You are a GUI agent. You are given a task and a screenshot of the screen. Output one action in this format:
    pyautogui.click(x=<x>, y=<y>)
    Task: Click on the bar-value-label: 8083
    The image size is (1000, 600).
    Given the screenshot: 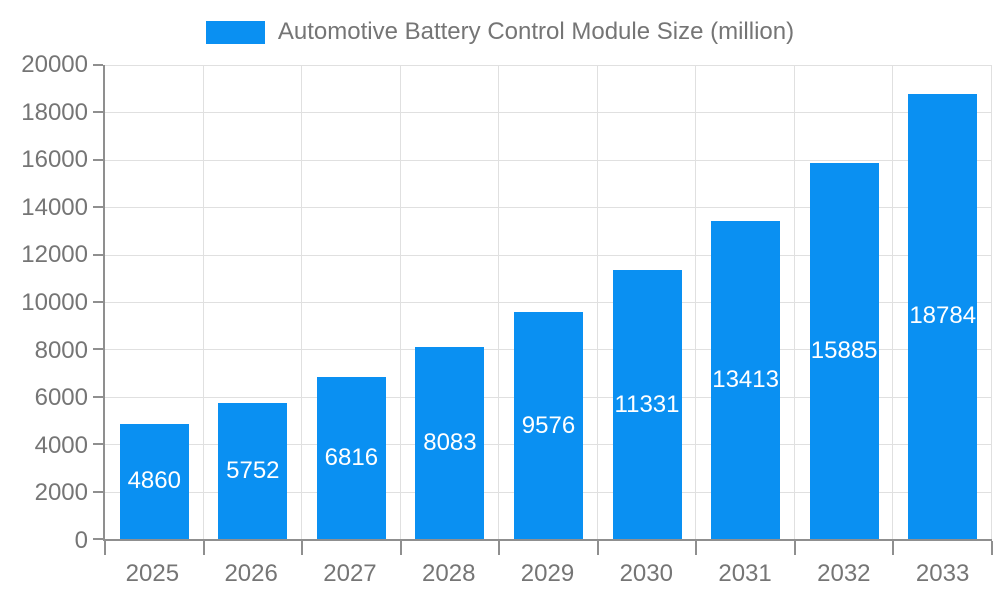 What is the action you would take?
    pyautogui.click(x=450, y=443)
    